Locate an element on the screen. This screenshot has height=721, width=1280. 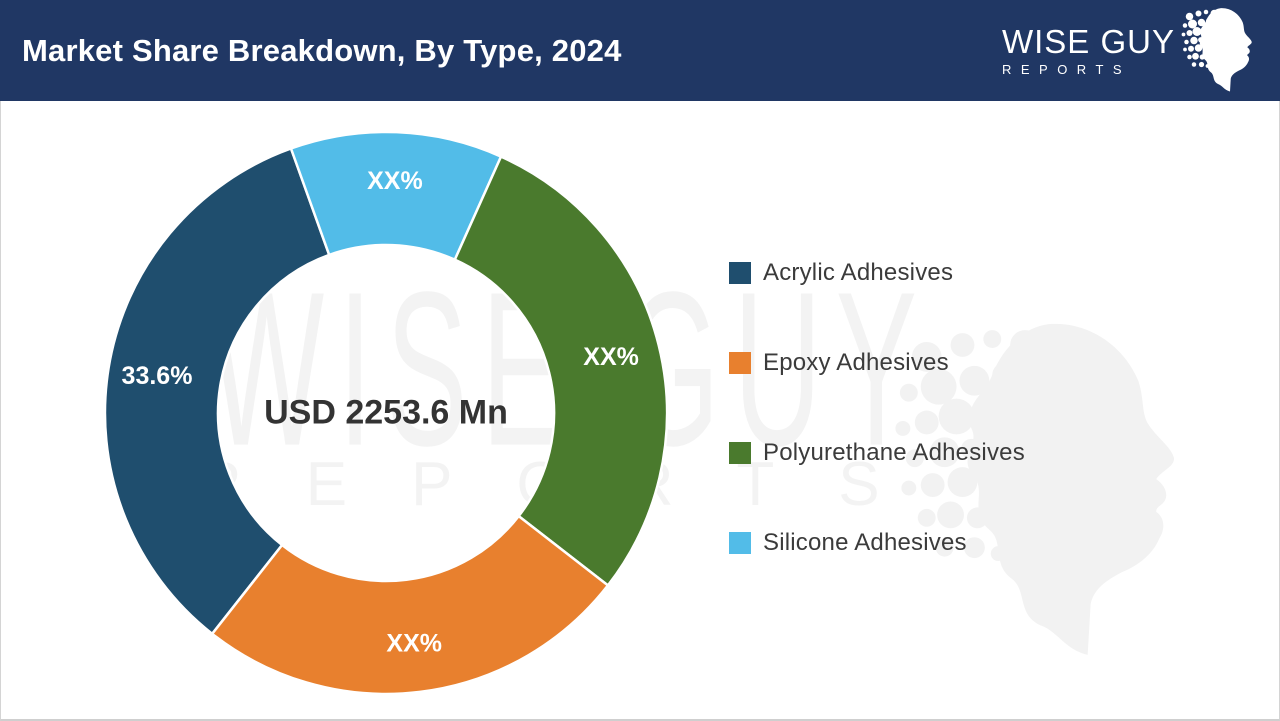
legend-label: Silicone Adhesives is located at coordinates (865, 542).